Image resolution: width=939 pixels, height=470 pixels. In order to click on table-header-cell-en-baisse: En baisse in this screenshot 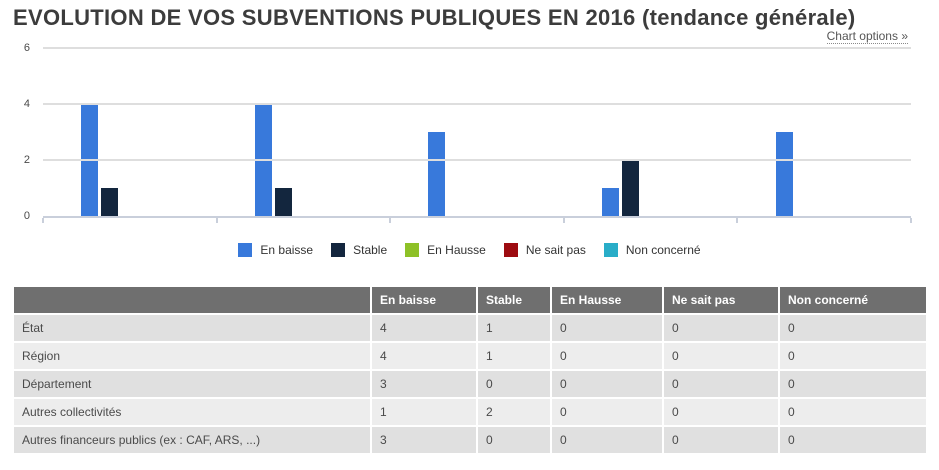, I will do `click(424, 300)`.